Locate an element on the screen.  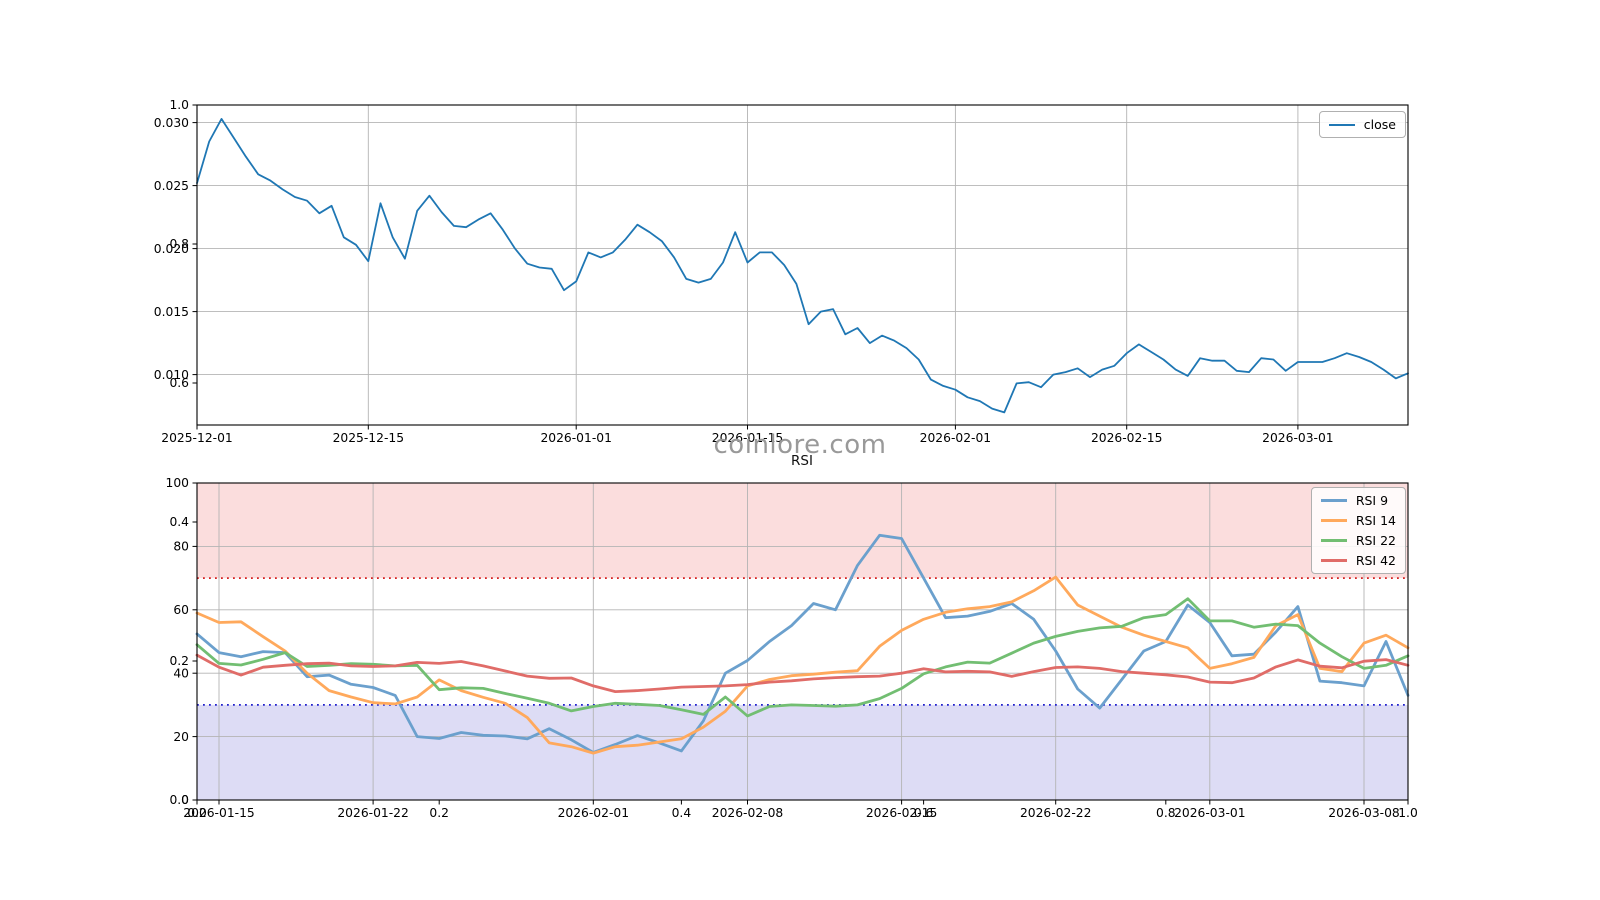
x-tick-label: 2026-02-22 is located at coordinates (1055, 813).